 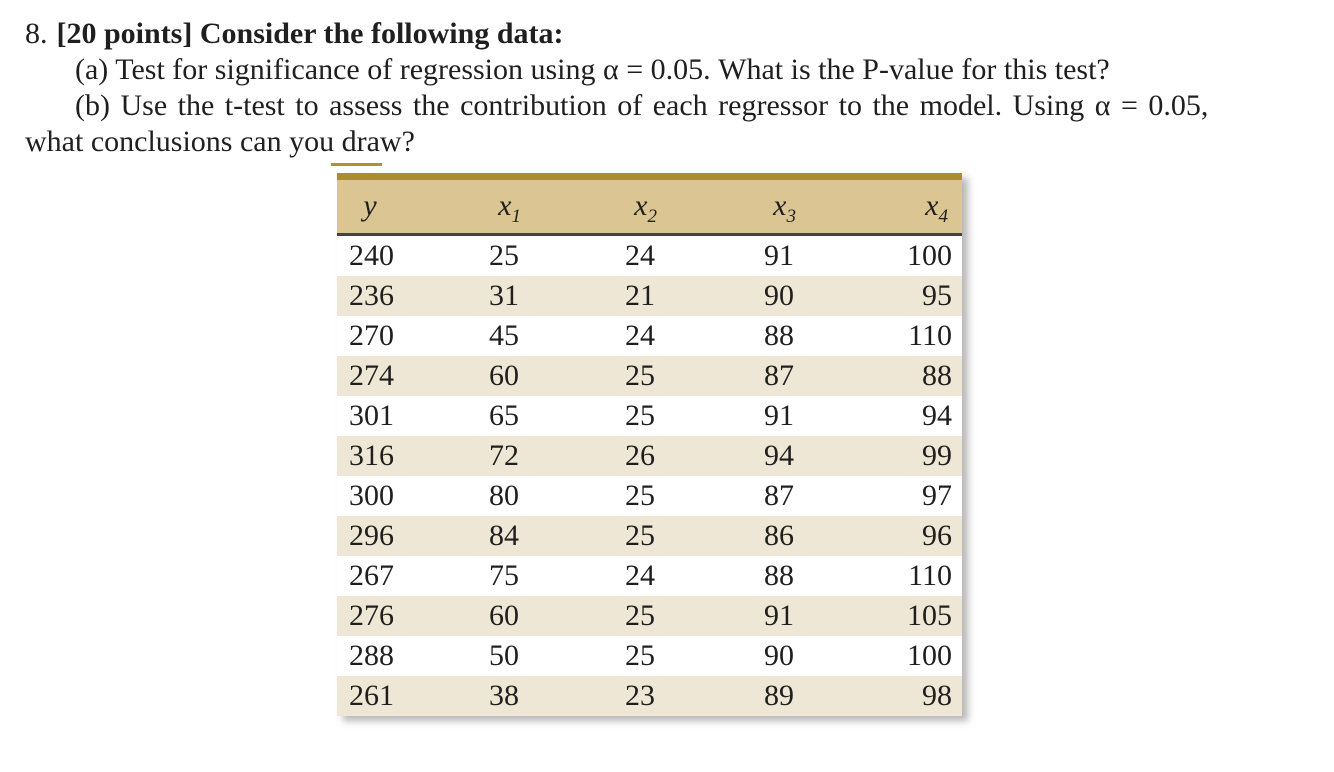 I want to click on gold-underline-mark, so click(x=356, y=164).